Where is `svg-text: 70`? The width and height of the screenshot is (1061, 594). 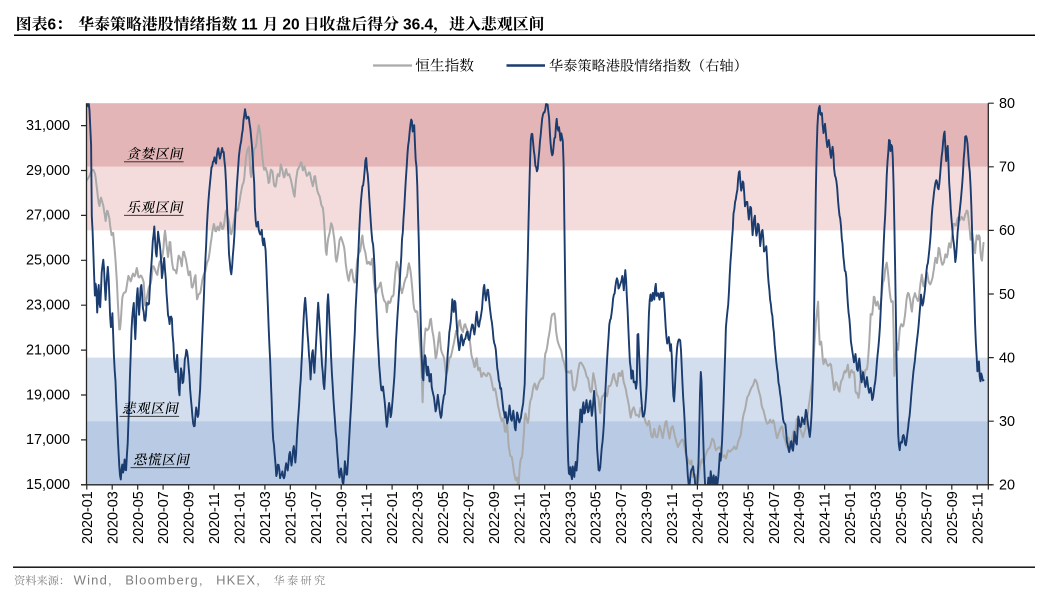 svg-text: 70 is located at coordinates (1007, 168).